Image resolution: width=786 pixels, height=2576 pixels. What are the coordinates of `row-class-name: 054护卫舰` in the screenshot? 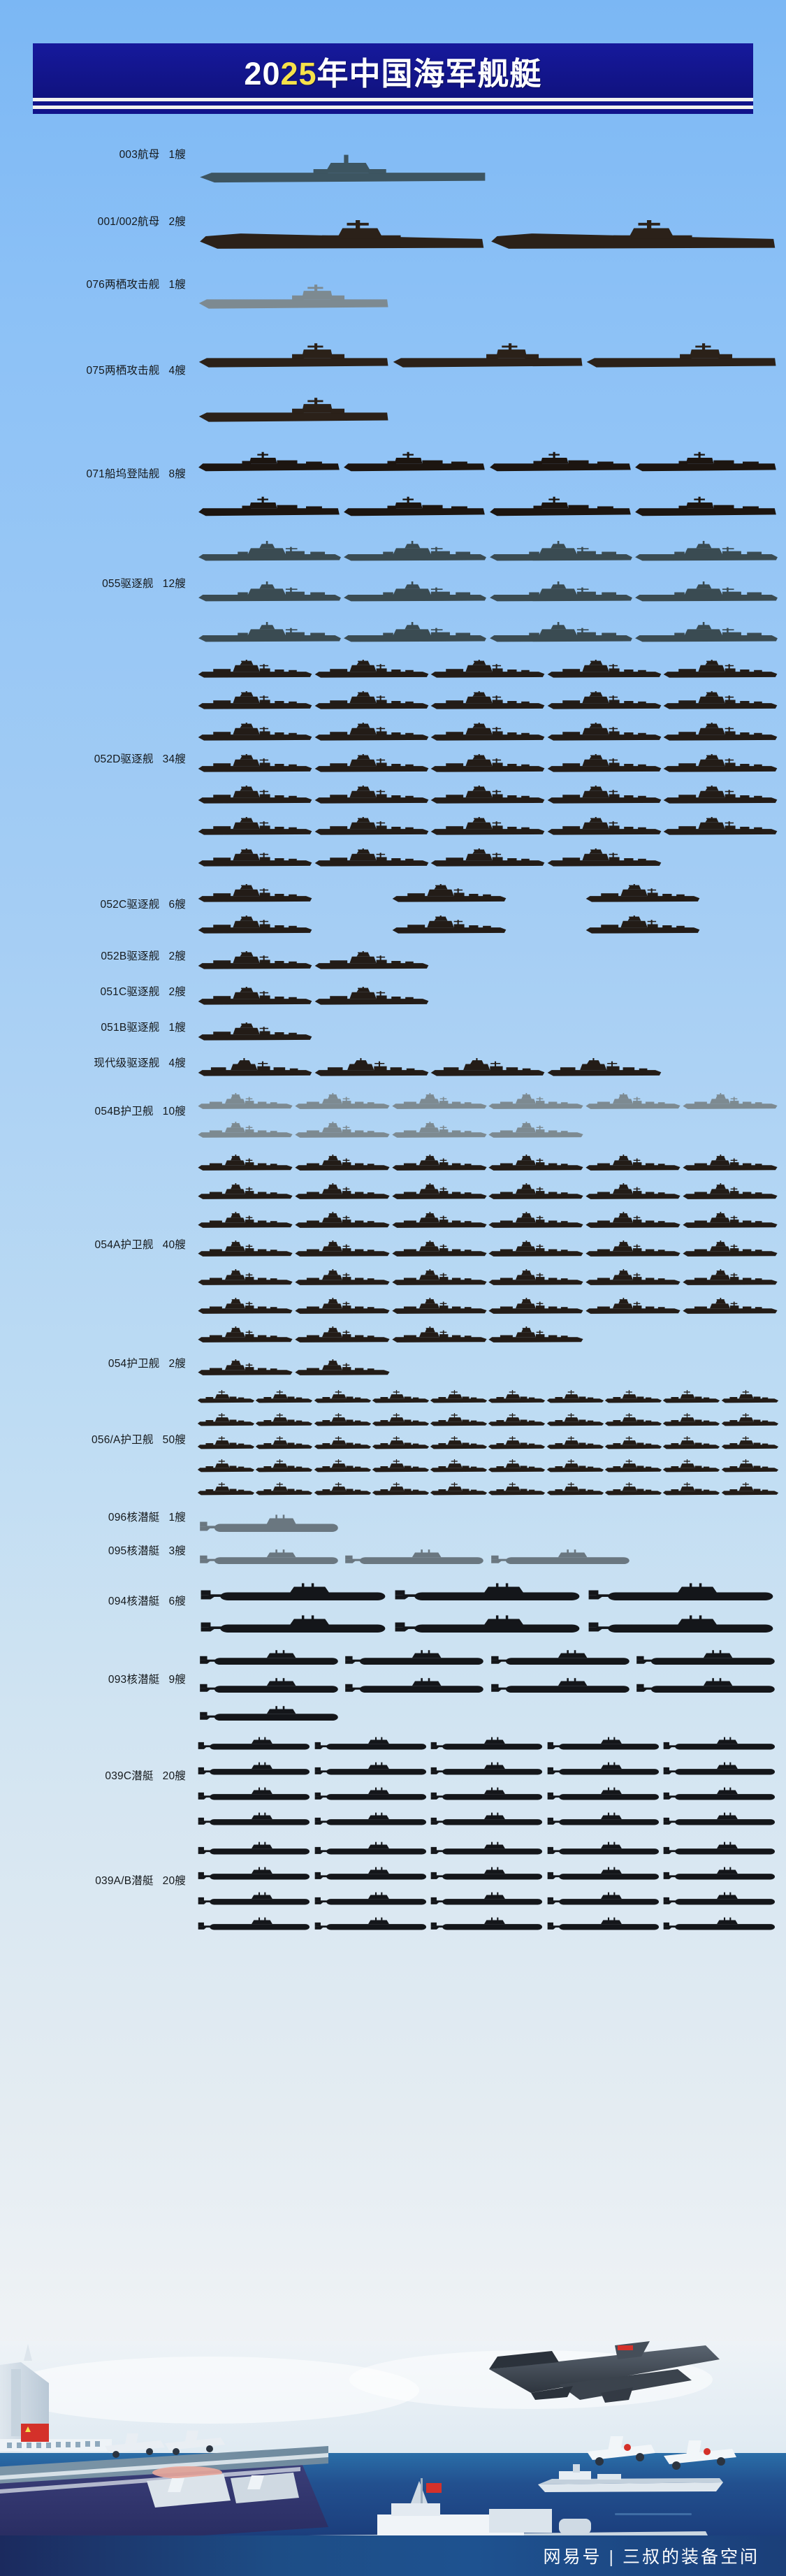 It's located at (134, 1363).